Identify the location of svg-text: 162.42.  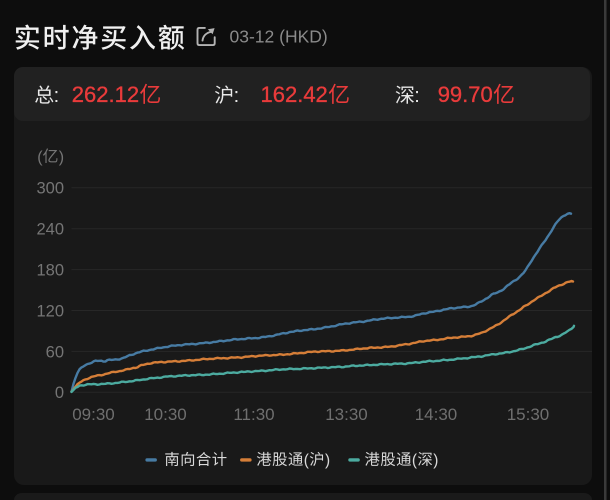
(294, 94).